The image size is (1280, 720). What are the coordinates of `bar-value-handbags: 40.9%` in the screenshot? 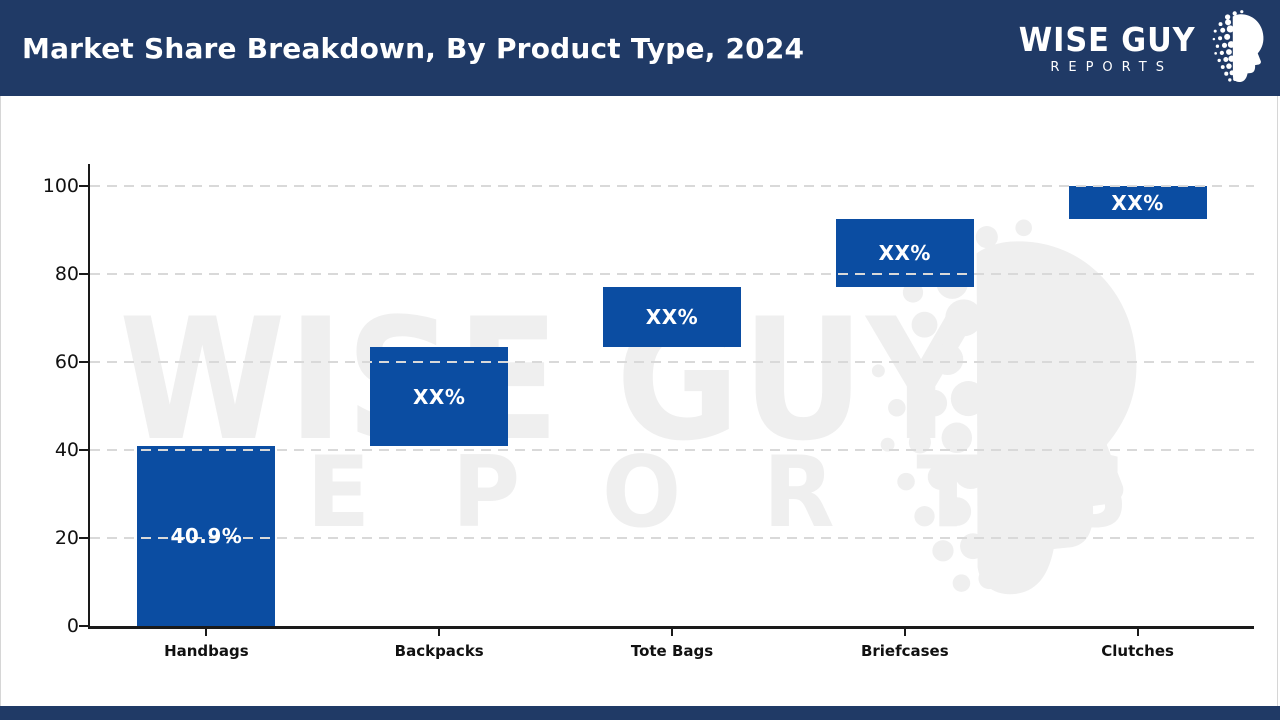 It's located at (206, 536).